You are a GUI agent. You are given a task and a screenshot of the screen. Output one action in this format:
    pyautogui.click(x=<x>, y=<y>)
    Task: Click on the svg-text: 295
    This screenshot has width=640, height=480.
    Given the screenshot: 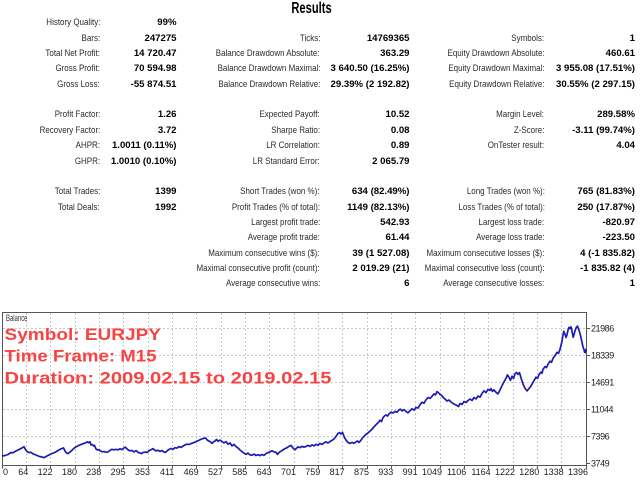 What is the action you would take?
    pyautogui.click(x=118, y=472)
    